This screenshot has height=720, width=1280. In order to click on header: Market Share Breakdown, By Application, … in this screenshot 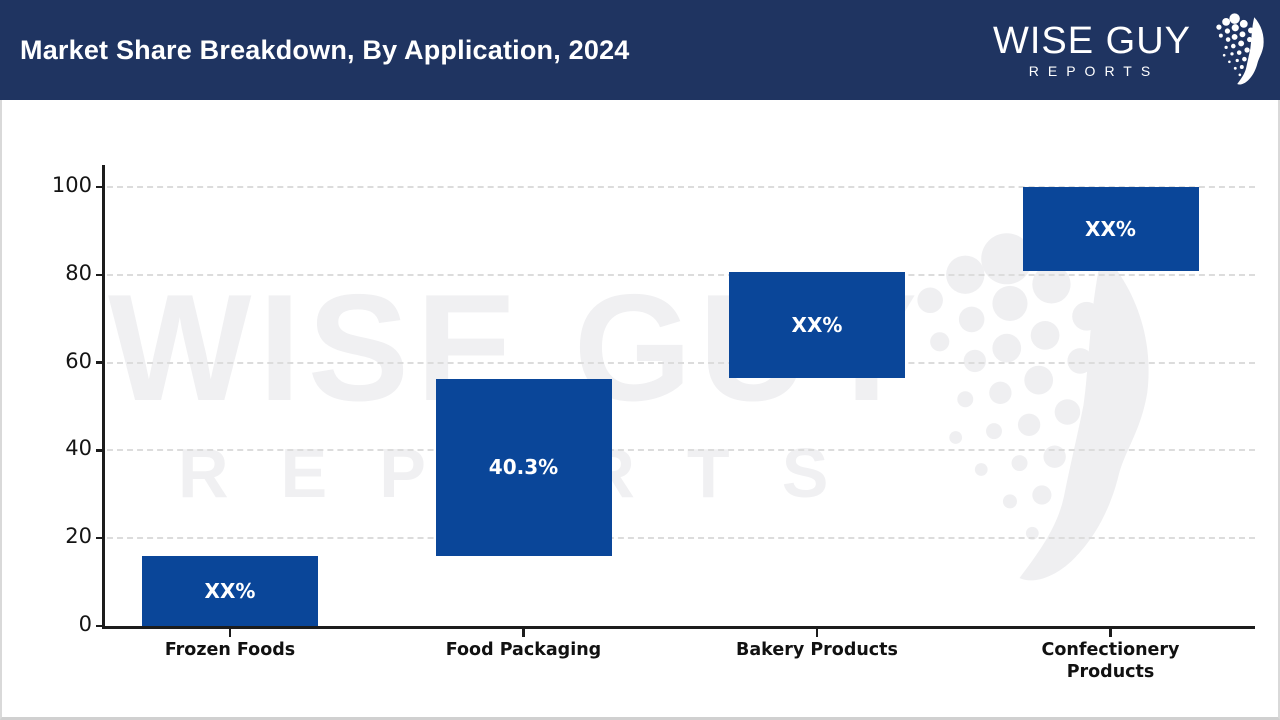, I will do `click(640, 50)`.